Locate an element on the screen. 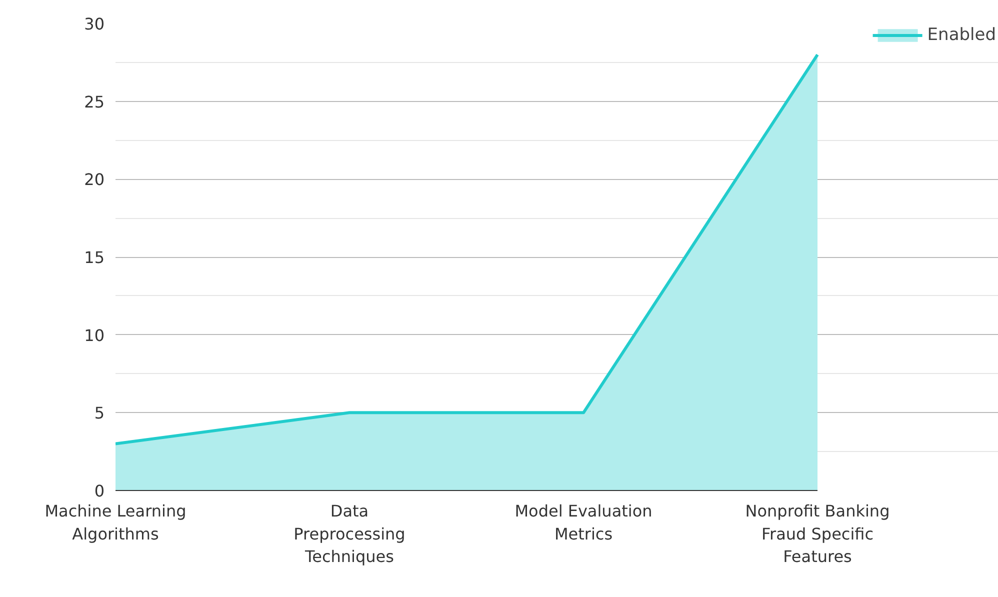  x-tick-label: Data Preprocessing Techniques is located at coordinates (350, 534).